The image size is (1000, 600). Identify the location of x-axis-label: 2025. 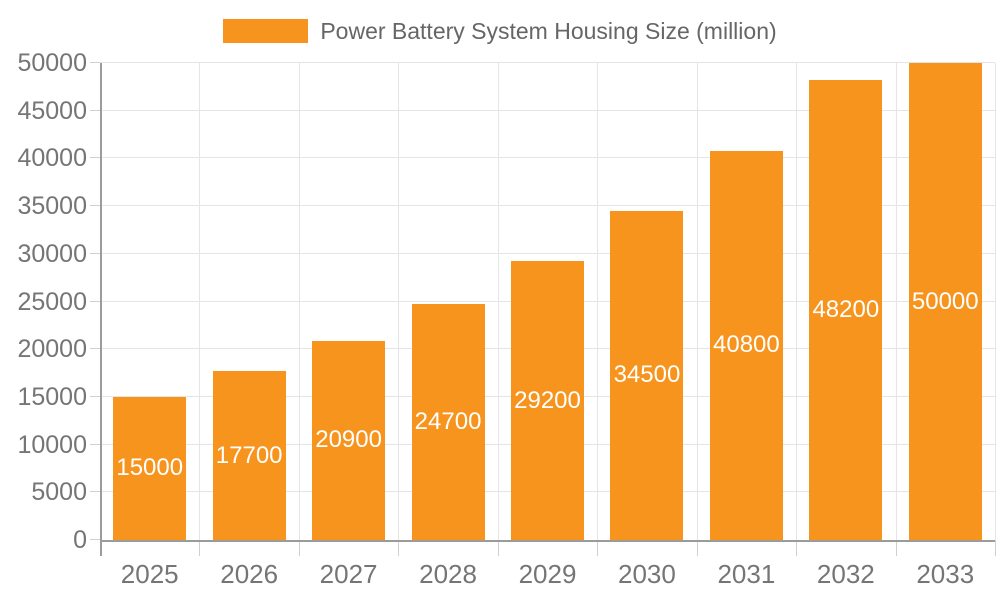
(149, 574).